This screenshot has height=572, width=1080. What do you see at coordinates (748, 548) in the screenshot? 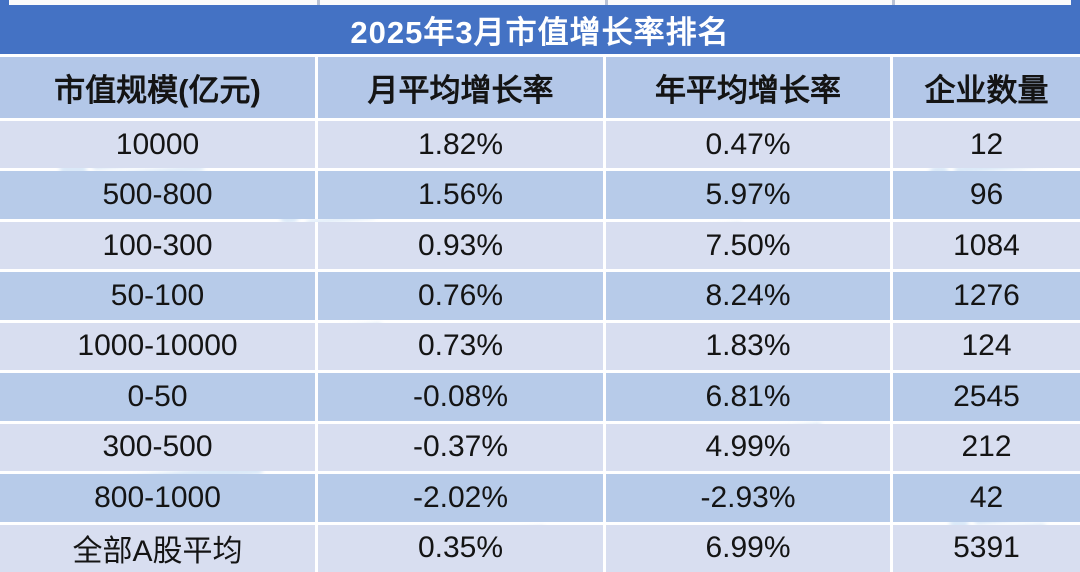
I see `table-cell: 6.99%` at bounding box center [748, 548].